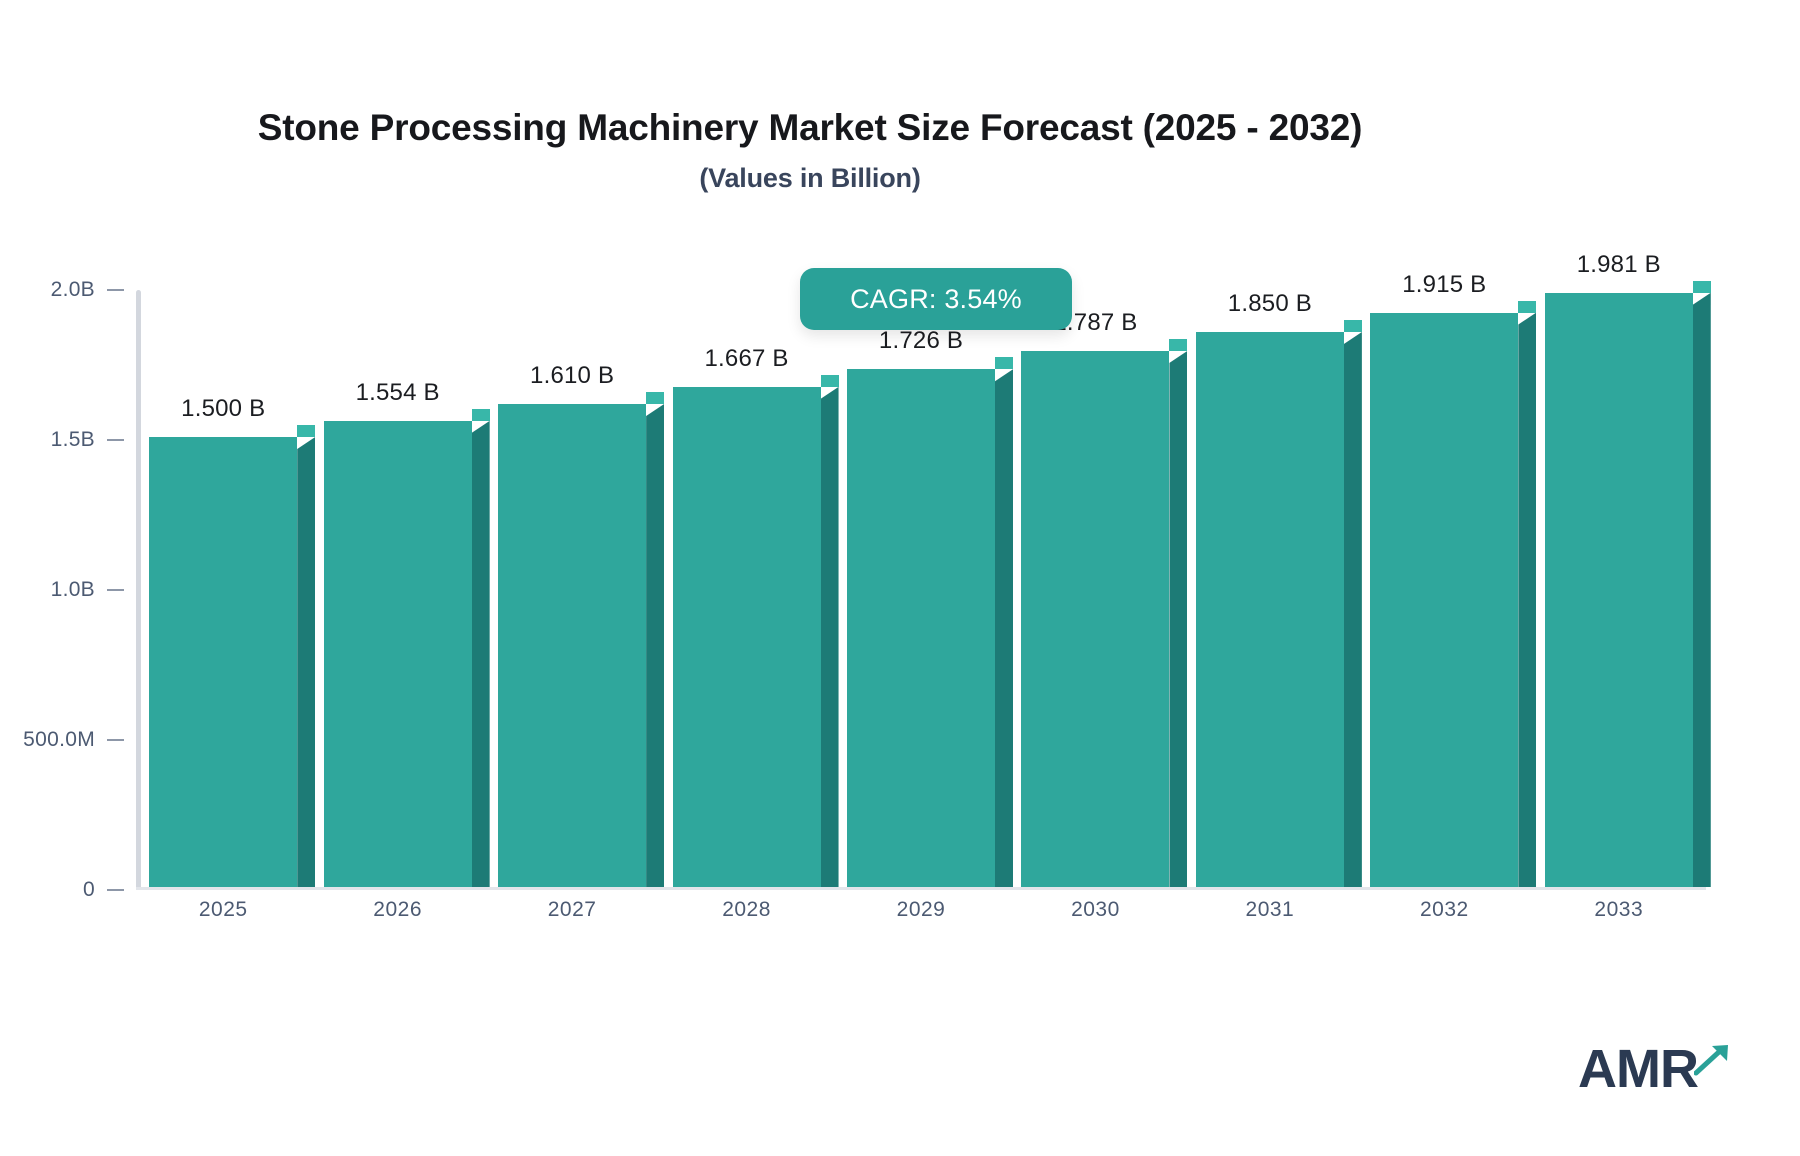 The height and width of the screenshot is (1156, 1800). I want to click on bar: 1.554 B, so click(406, 588).